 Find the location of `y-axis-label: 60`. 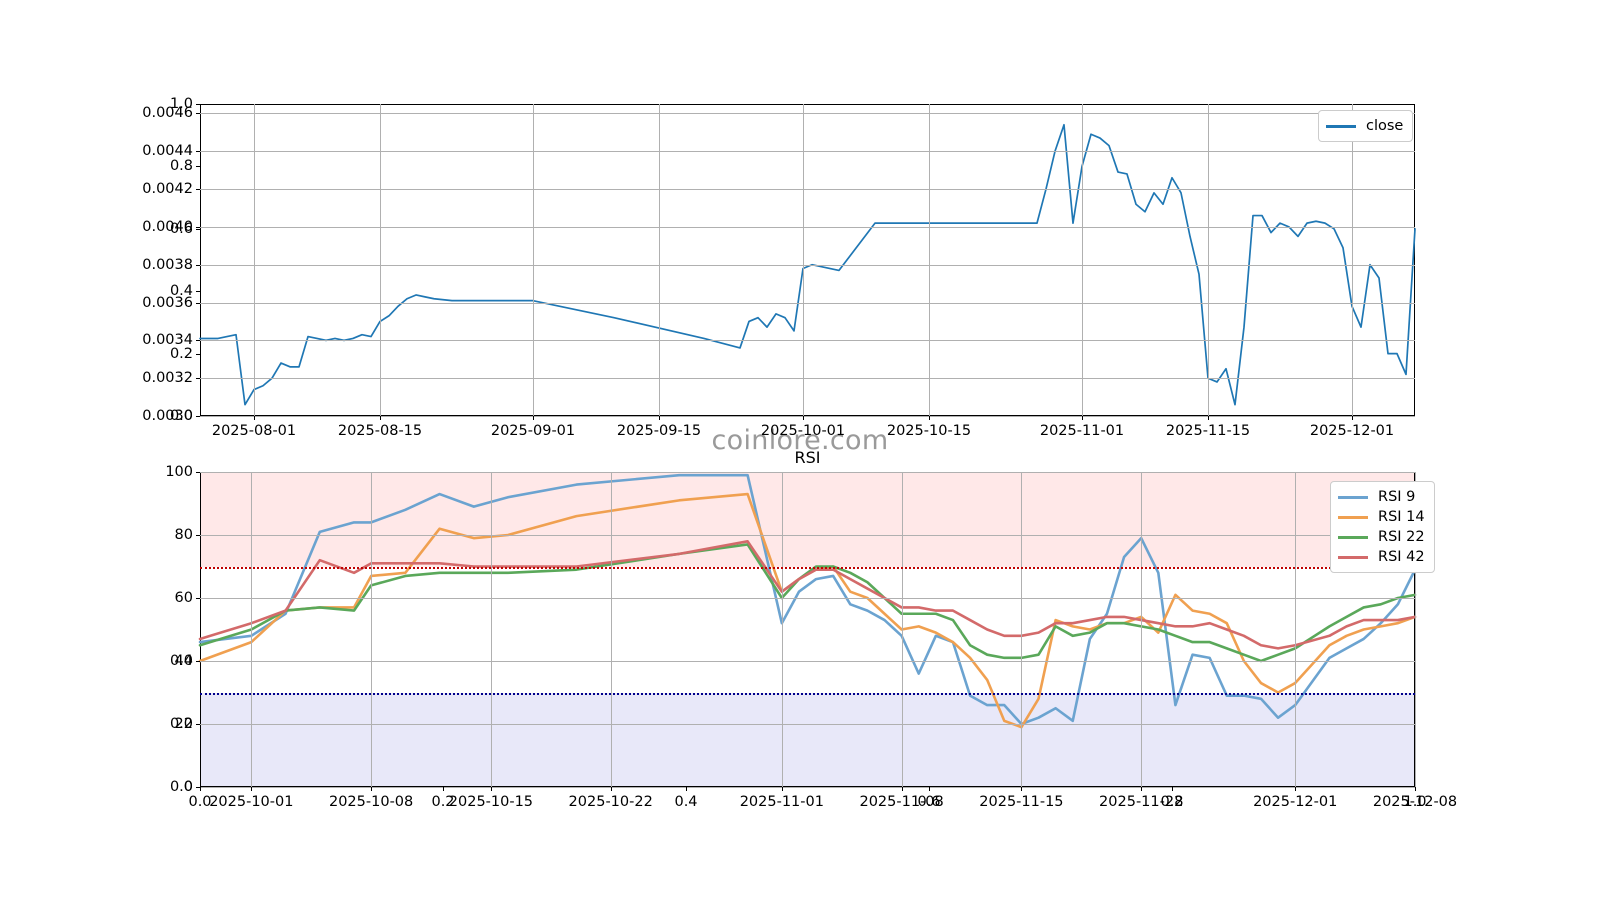

y-axis-label: 60 is located at coordinates (183, 597).